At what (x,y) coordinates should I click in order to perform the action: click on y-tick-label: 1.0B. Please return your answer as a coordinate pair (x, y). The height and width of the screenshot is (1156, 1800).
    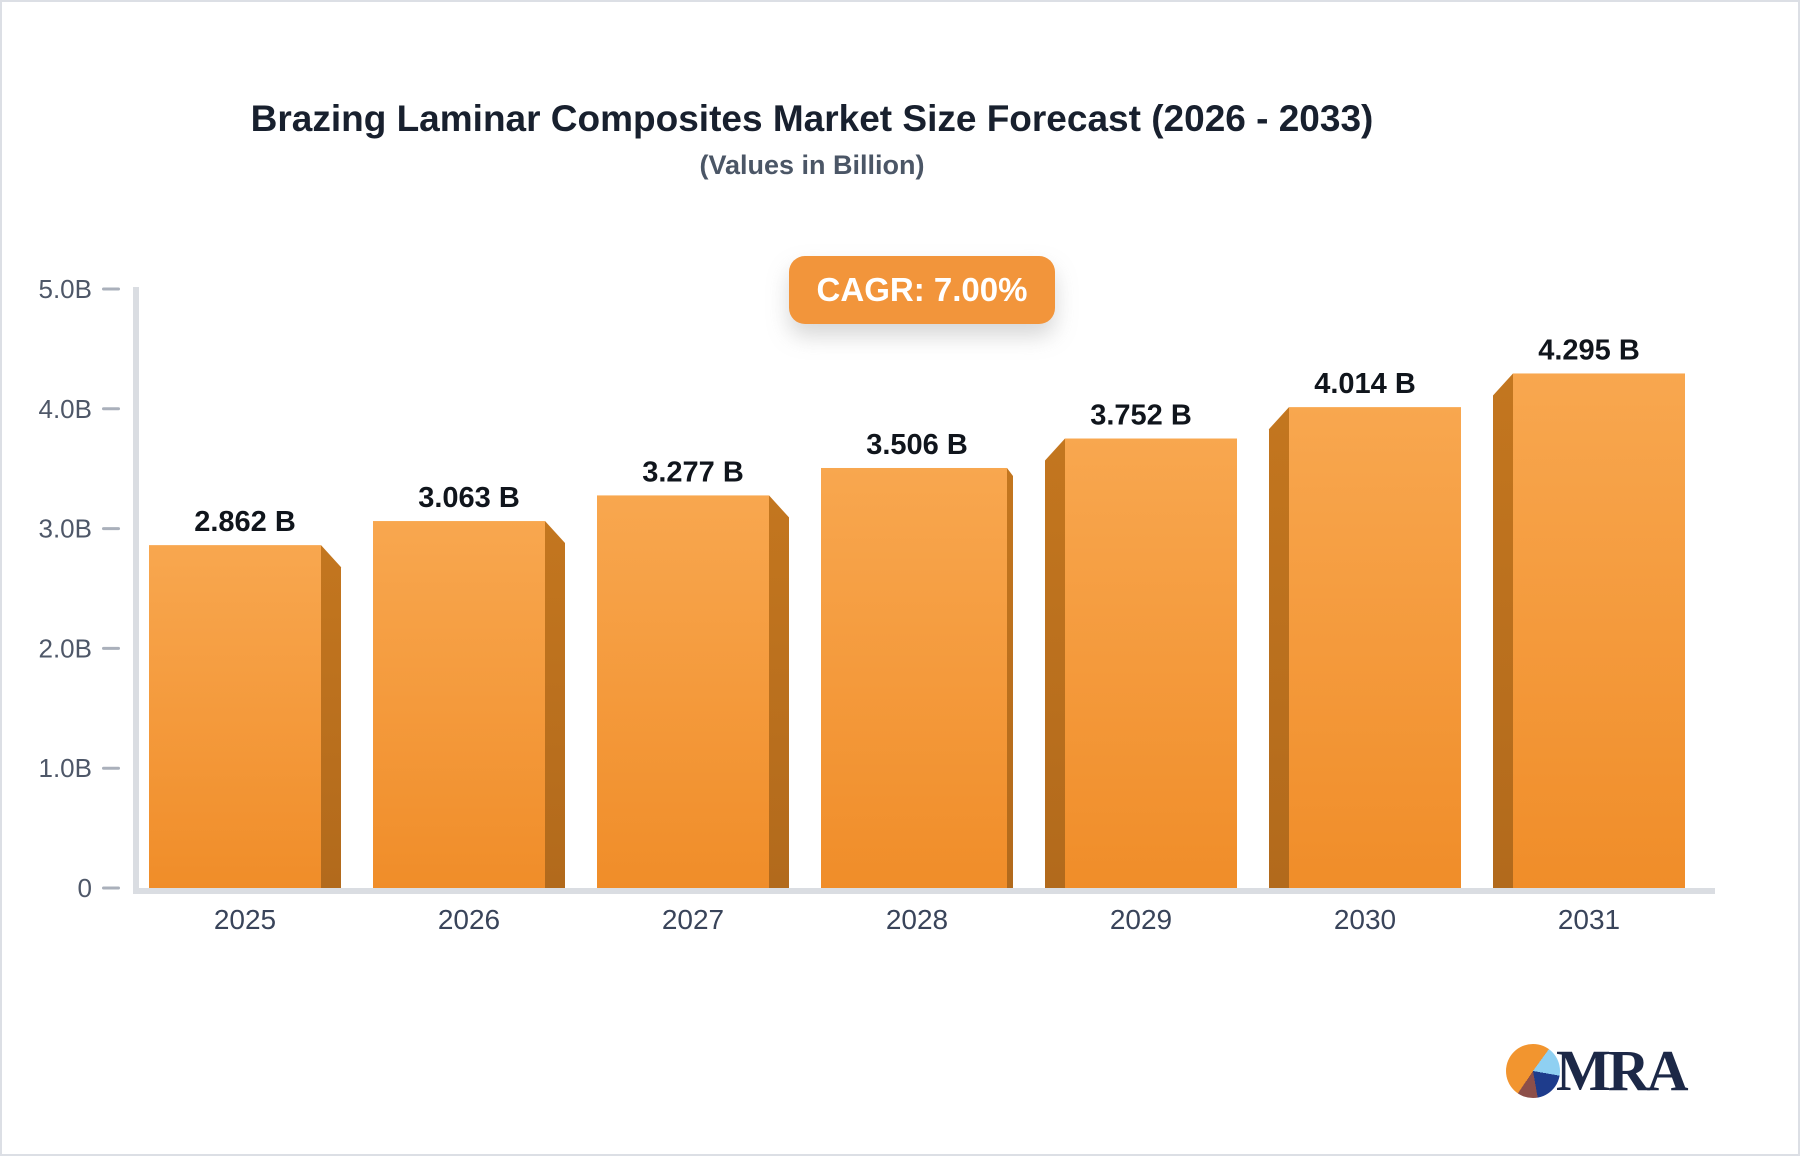
    Looking at the image, I should click on (66, 768).